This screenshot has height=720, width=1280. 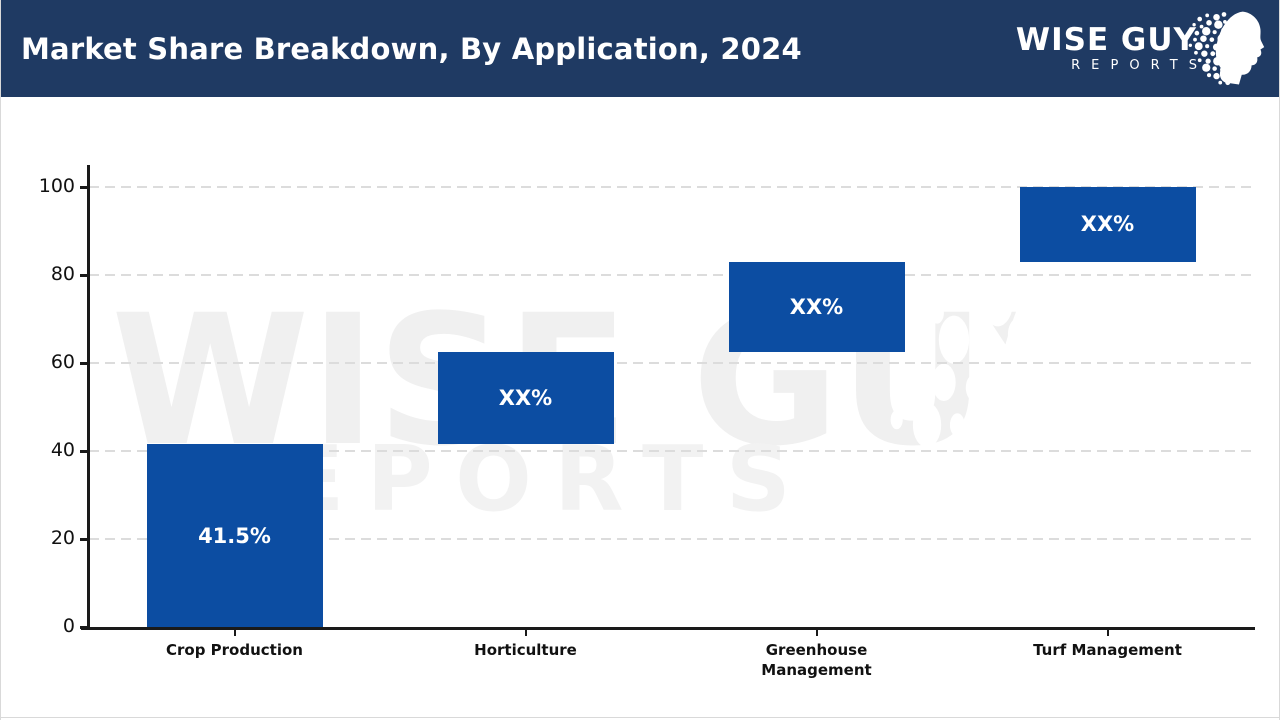 What do you see at coordinates (62, 450) in the screenshot?
I see `y-tick-label: 40` at bounding box center [62, 450].